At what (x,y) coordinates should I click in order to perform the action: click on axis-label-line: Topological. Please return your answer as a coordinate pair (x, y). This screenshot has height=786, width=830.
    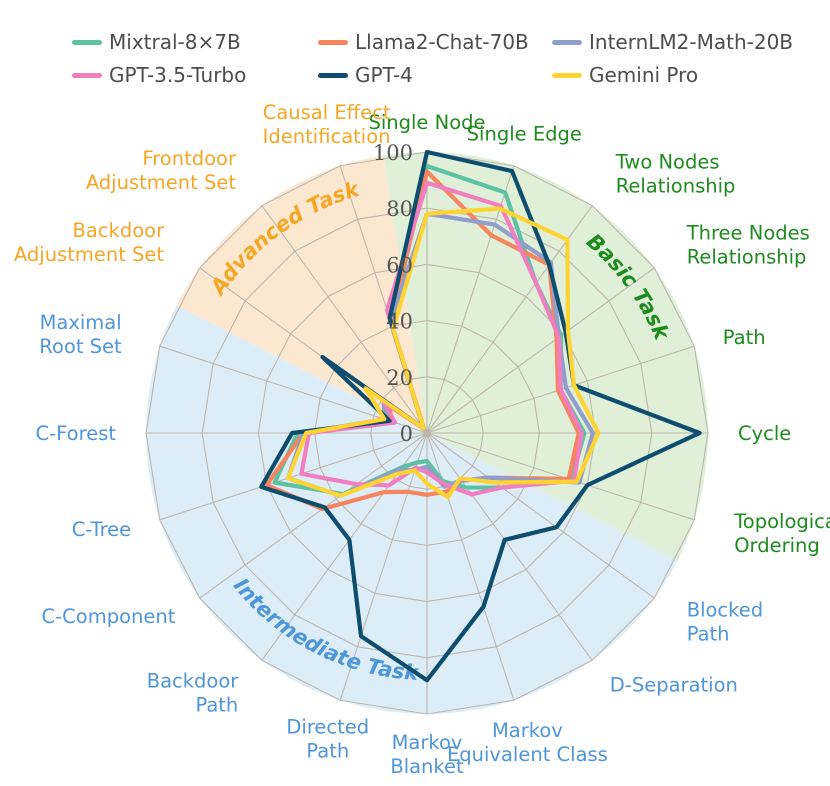
    Looking at the image, I should click on (781, 521).